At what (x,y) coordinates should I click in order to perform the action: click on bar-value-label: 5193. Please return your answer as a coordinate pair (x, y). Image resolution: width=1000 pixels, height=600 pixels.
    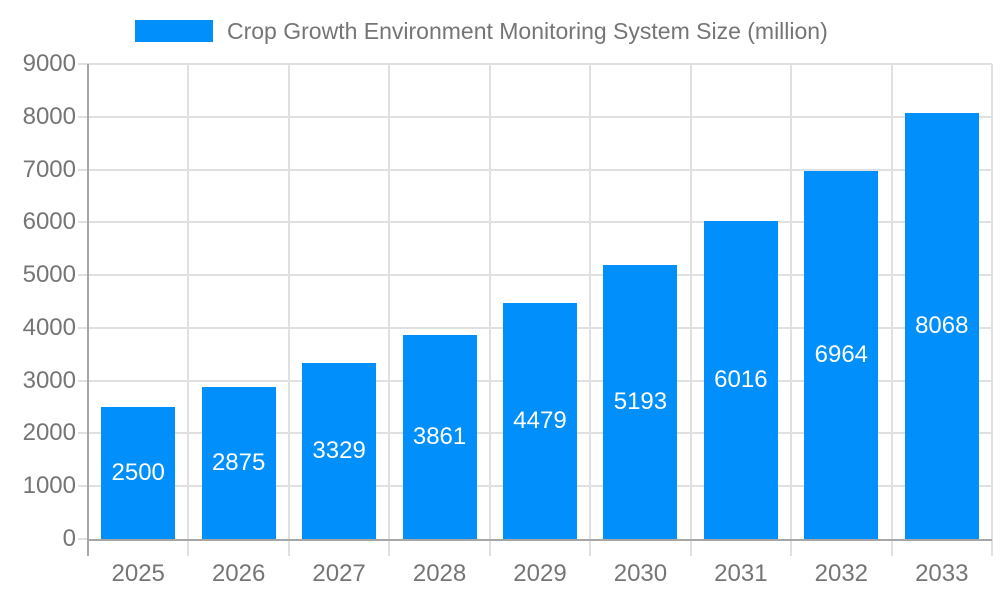
    Looking at the image, I should click on (640, 401).